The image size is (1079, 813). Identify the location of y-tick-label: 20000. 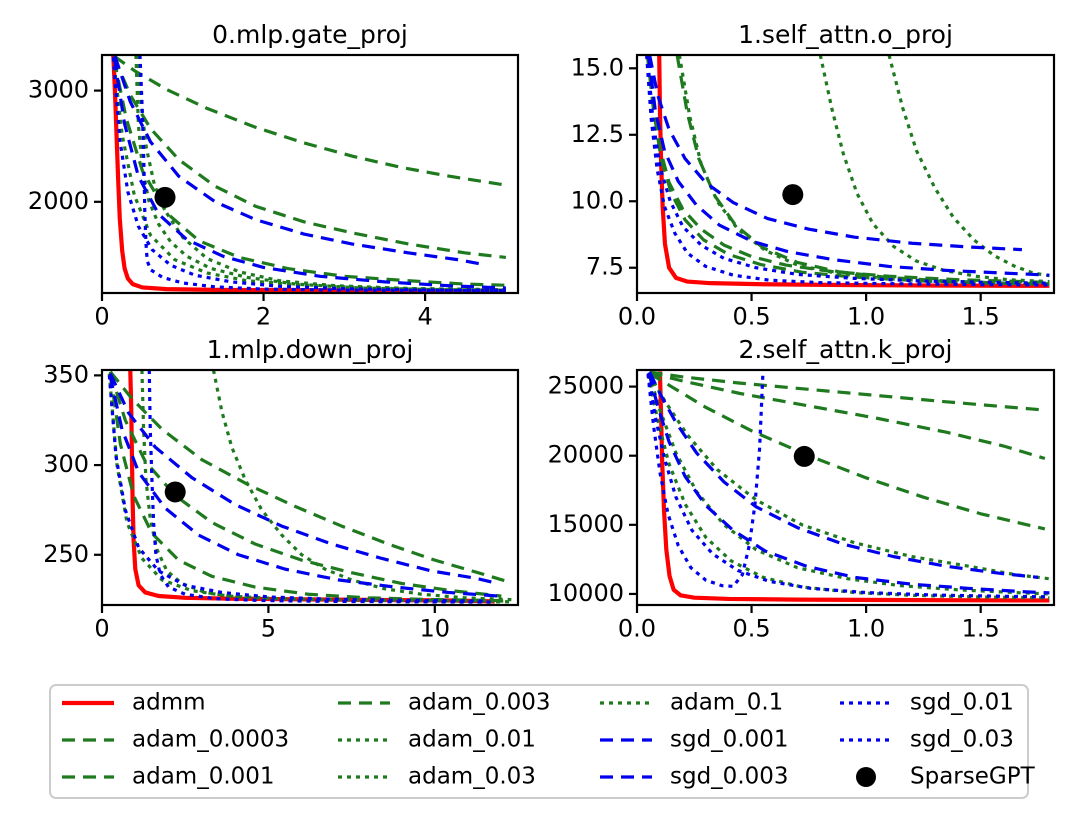
(586, 455).